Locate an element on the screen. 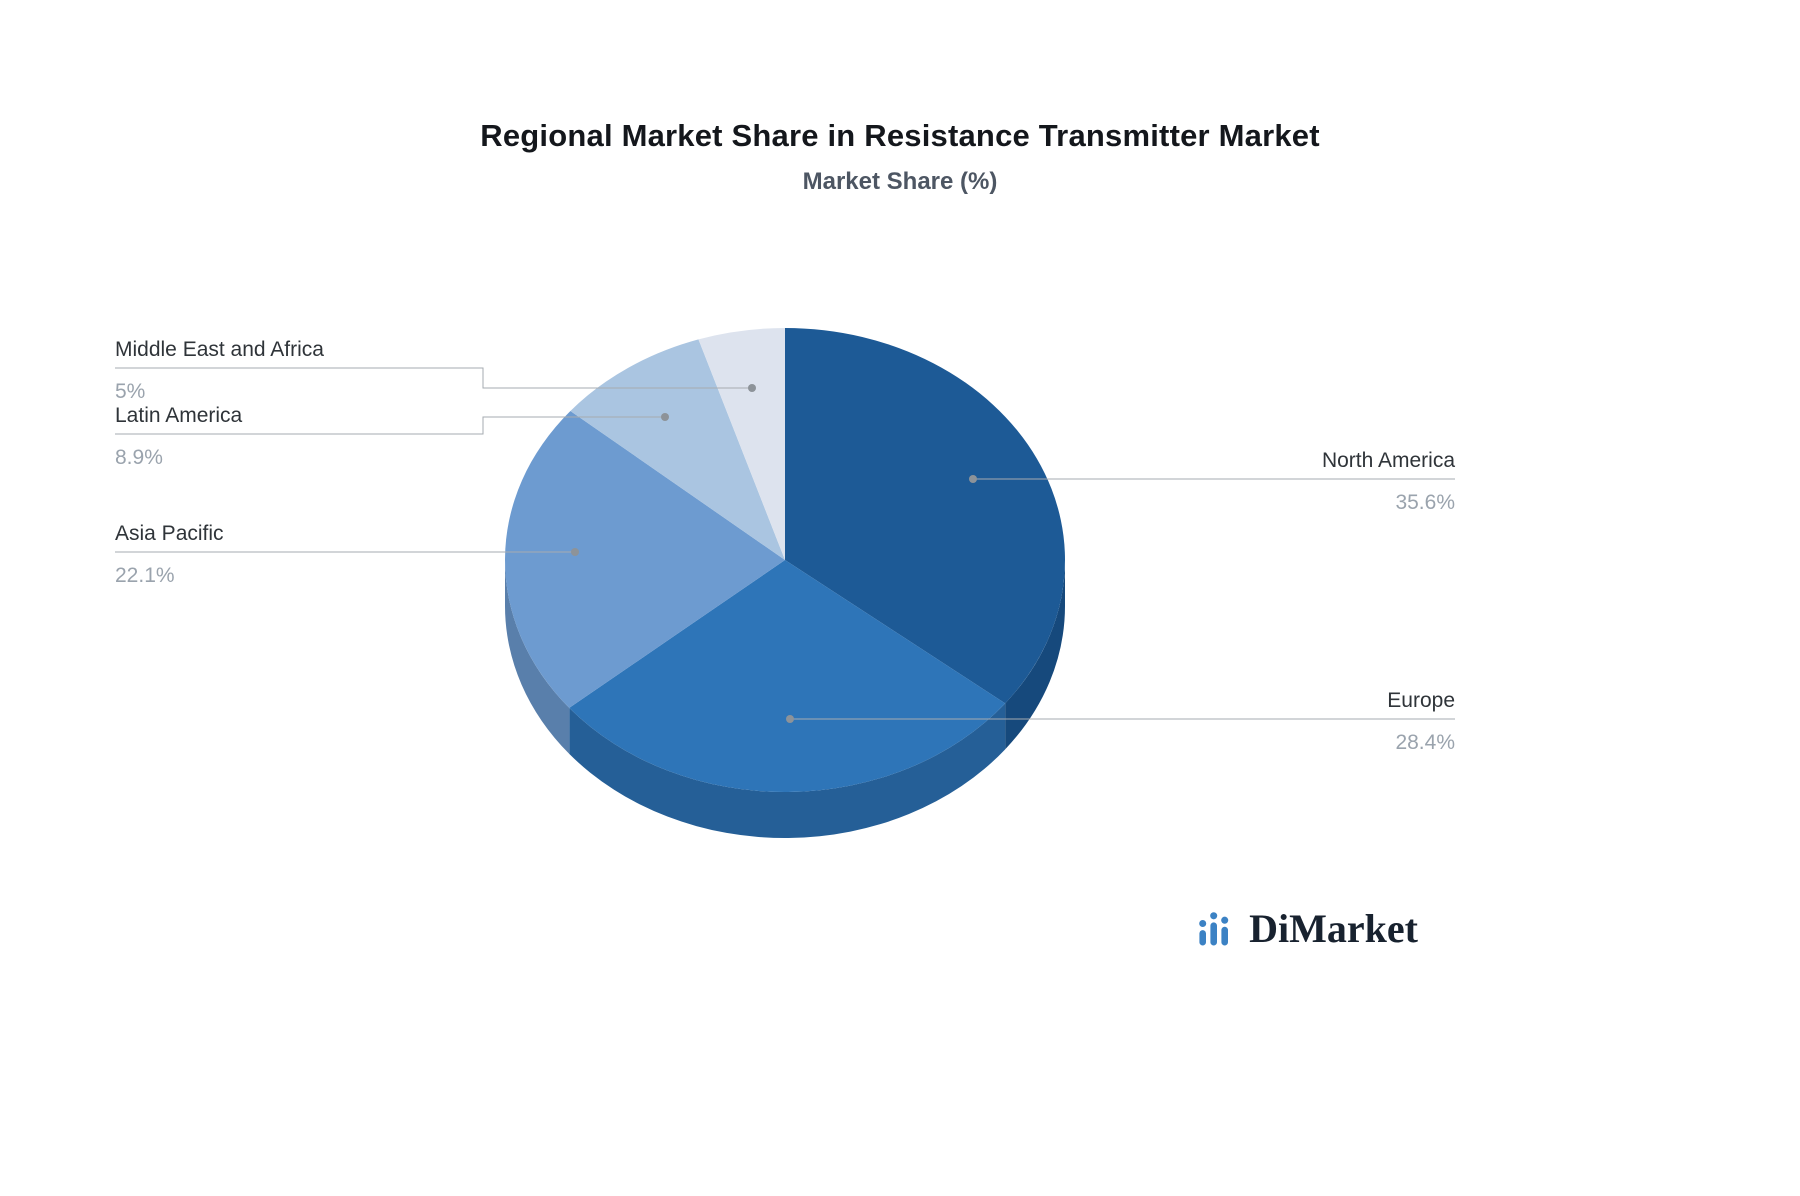 The height and width of the screenshot is (1196, 1800). pie-slice-middle-east-and-africa is located at coordinates (741, 444).